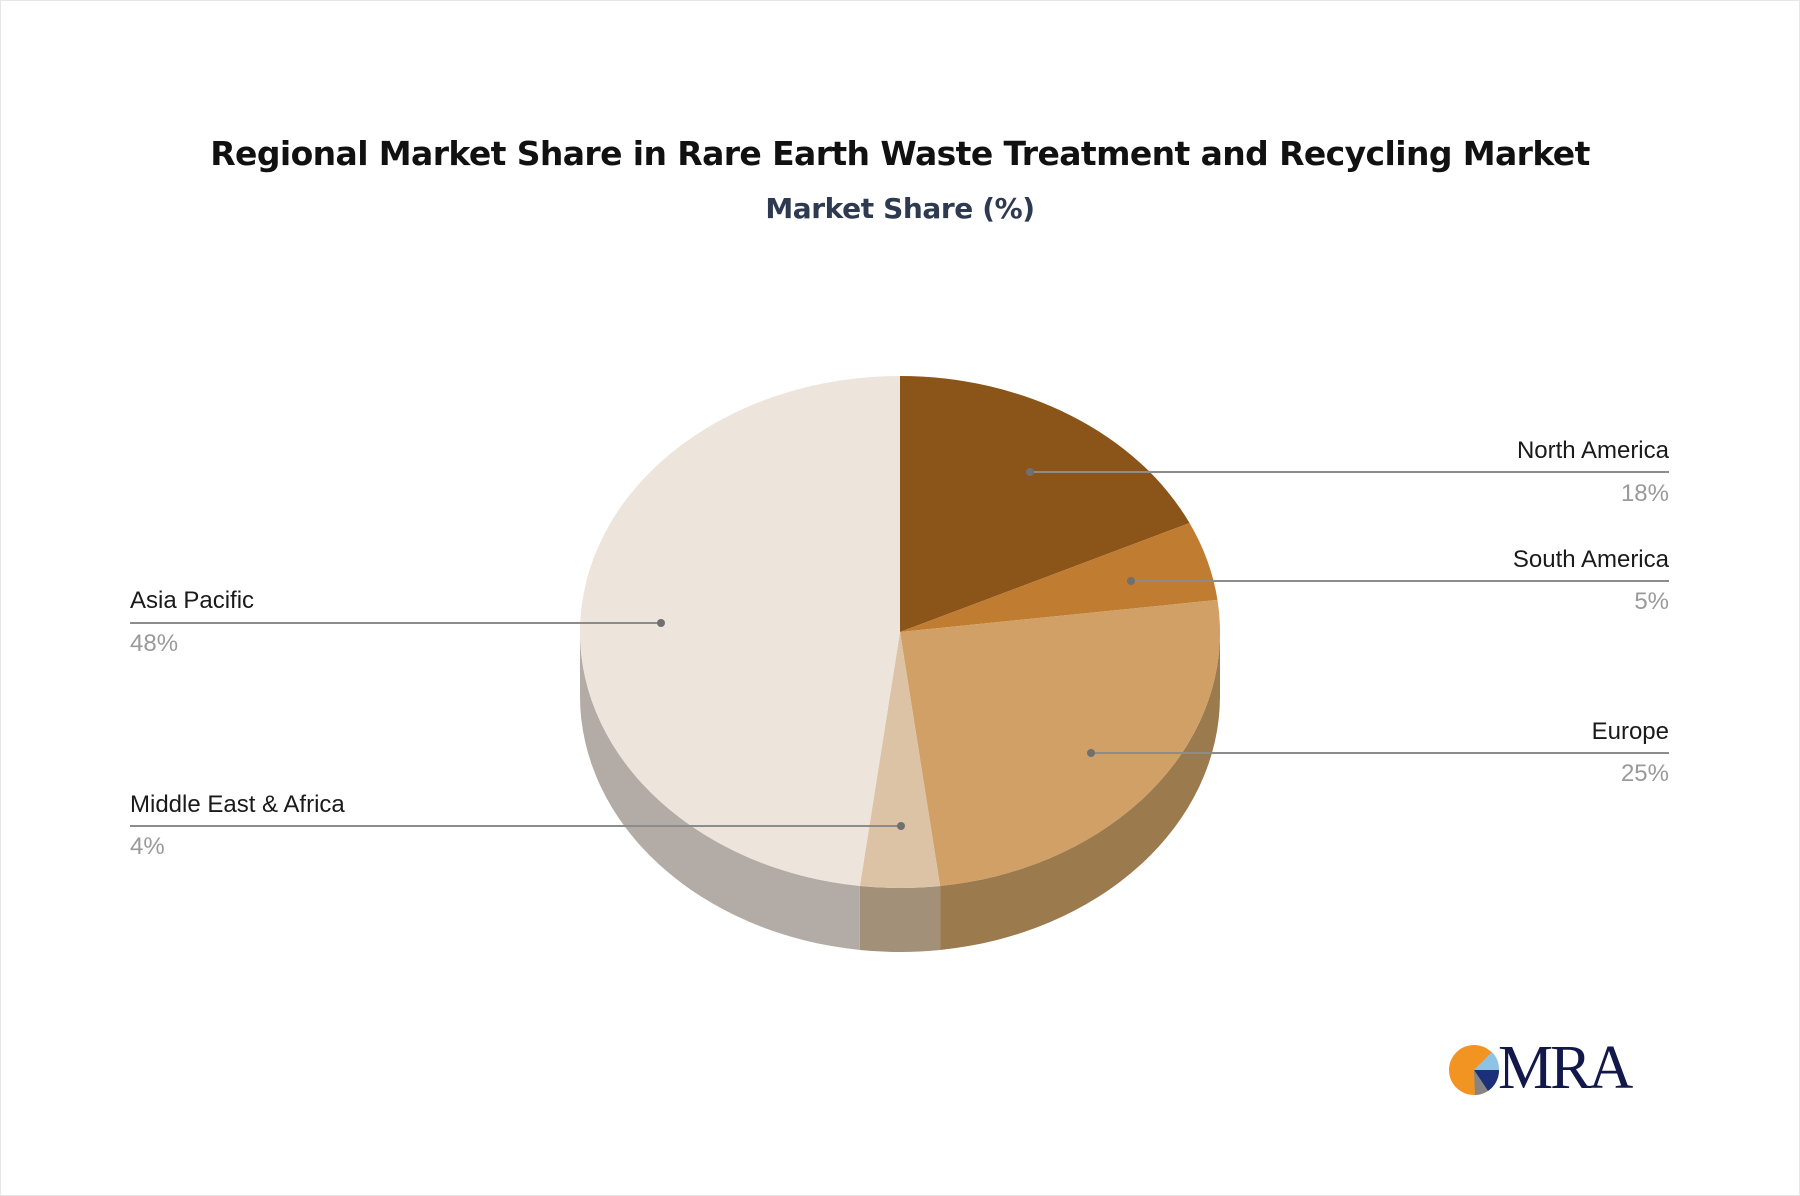 This screenshot has height=1196, width=1800. What do you see at coordinates (1080, 791) in the screenshot?
I see `pie-side-europe` at bounding box center [1080, 791].